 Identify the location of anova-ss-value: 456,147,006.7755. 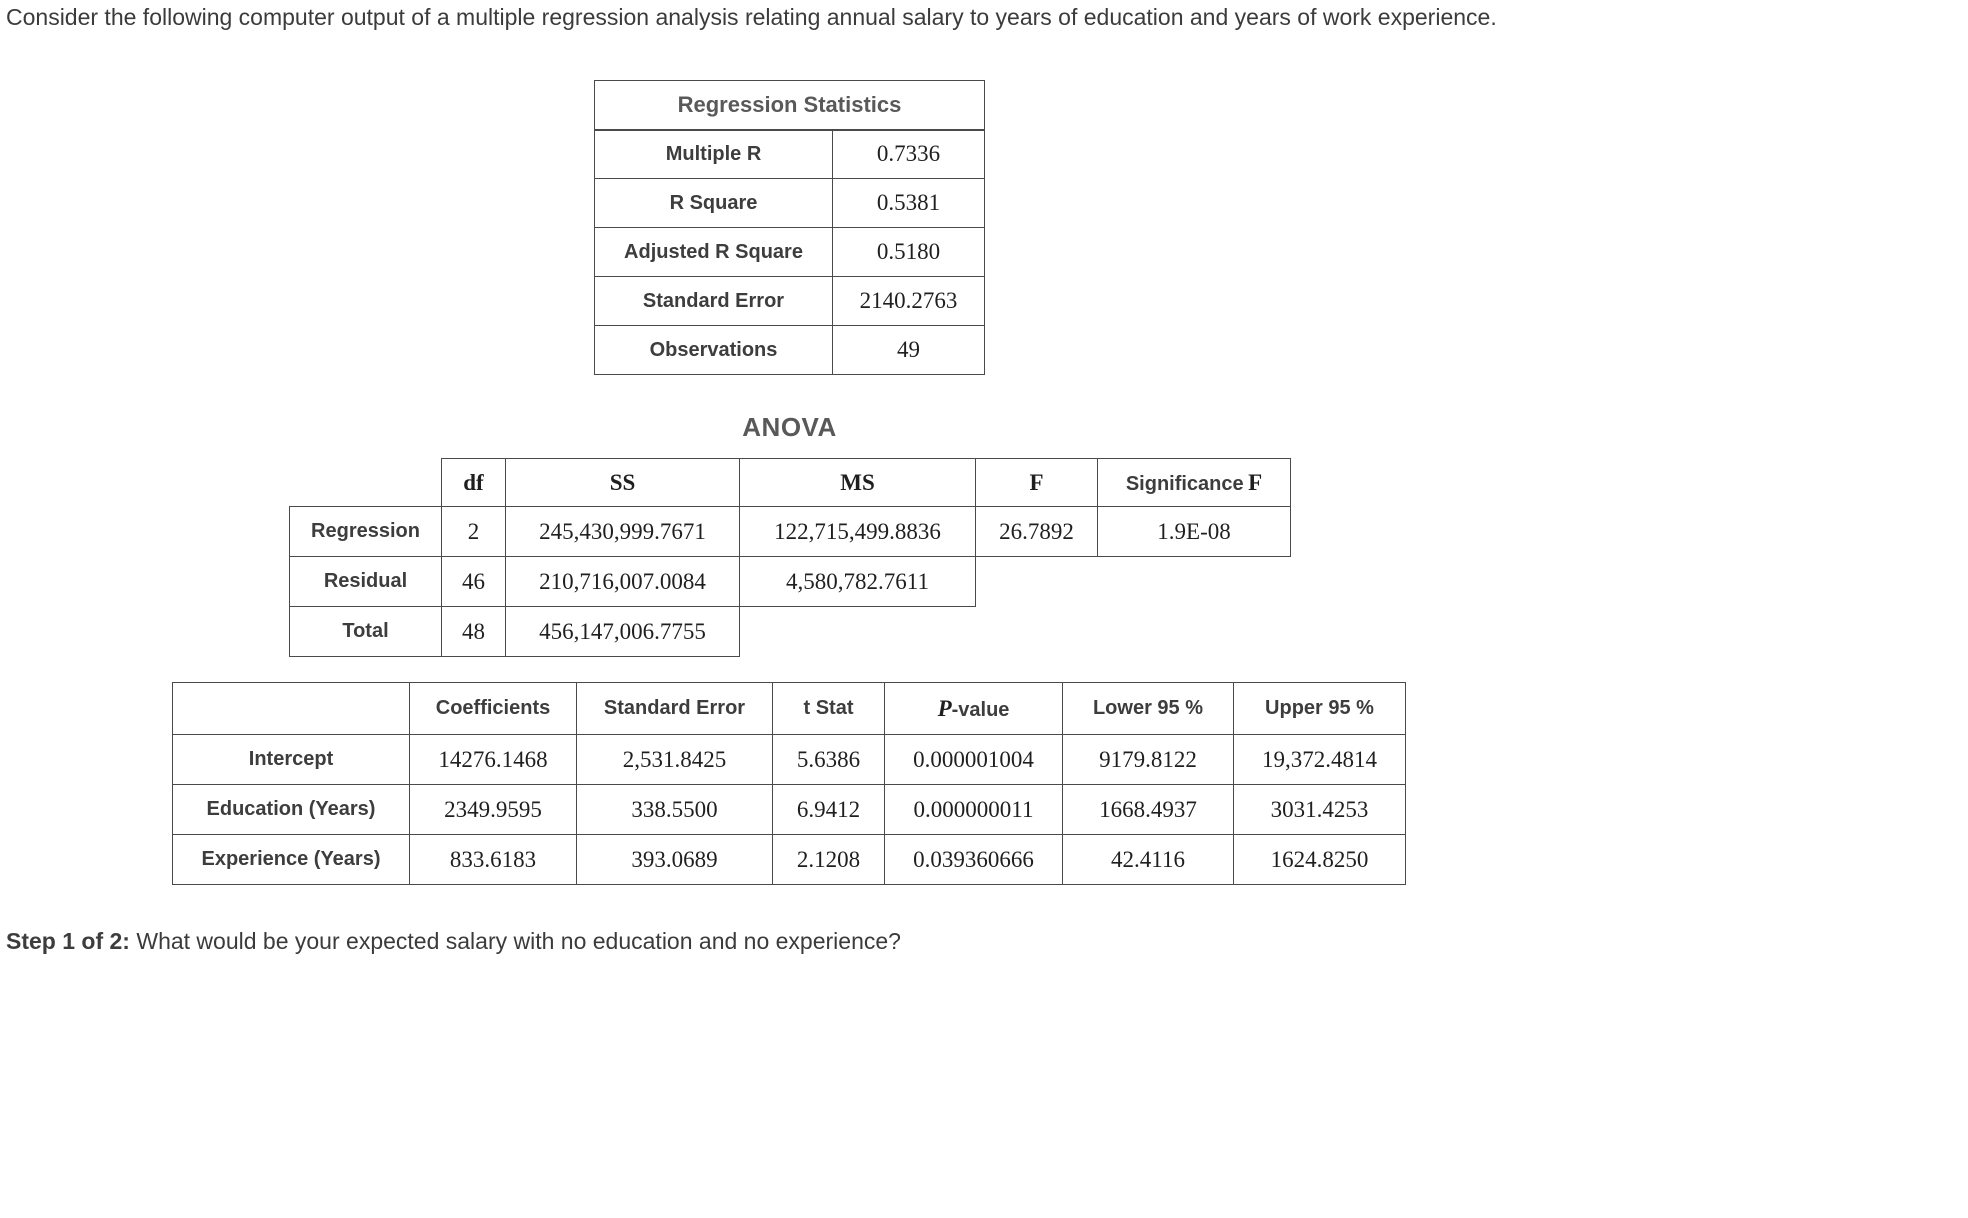
(622, 631).